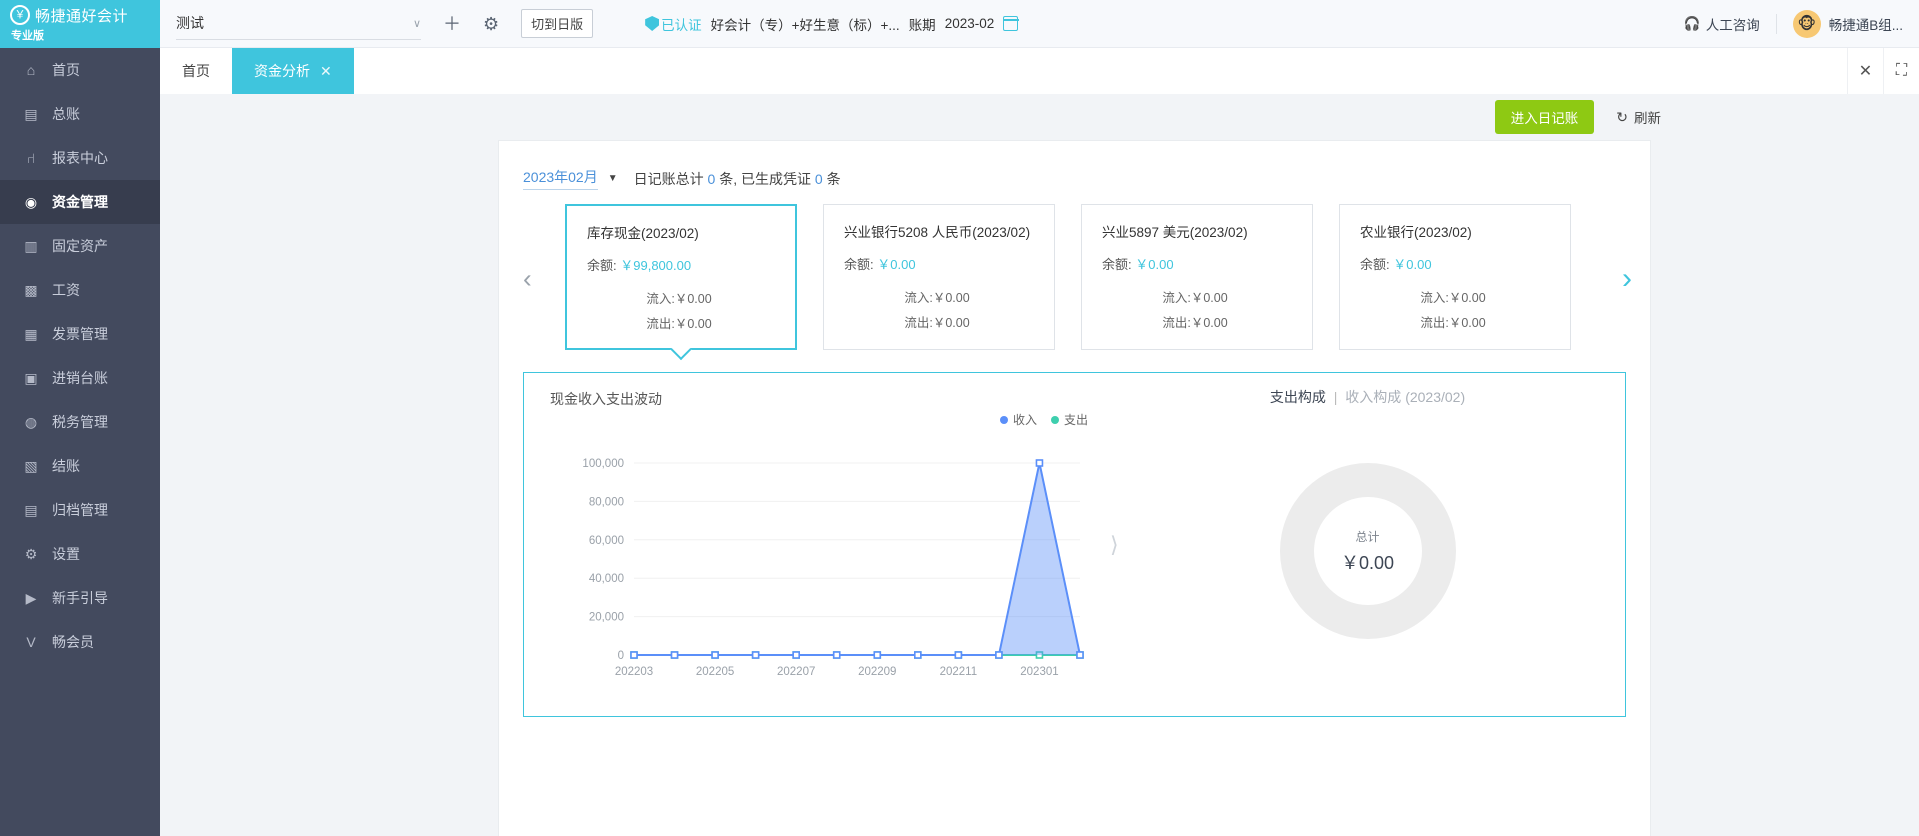 This screenshot has width=1919, height=836. I want to click on sidebar-item-1: ▤ 总账, so click(80, 114).